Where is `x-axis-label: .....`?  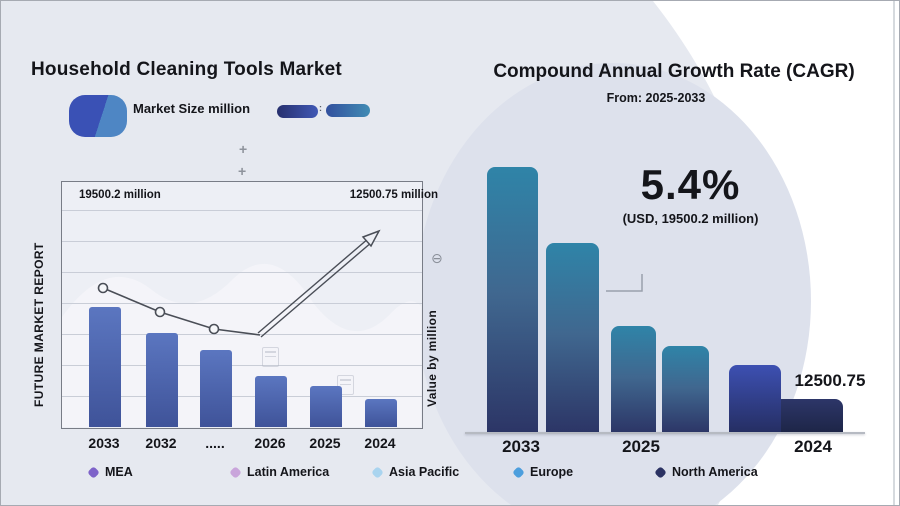 x-axis-label: ..... is located at coordinates (215, 443).